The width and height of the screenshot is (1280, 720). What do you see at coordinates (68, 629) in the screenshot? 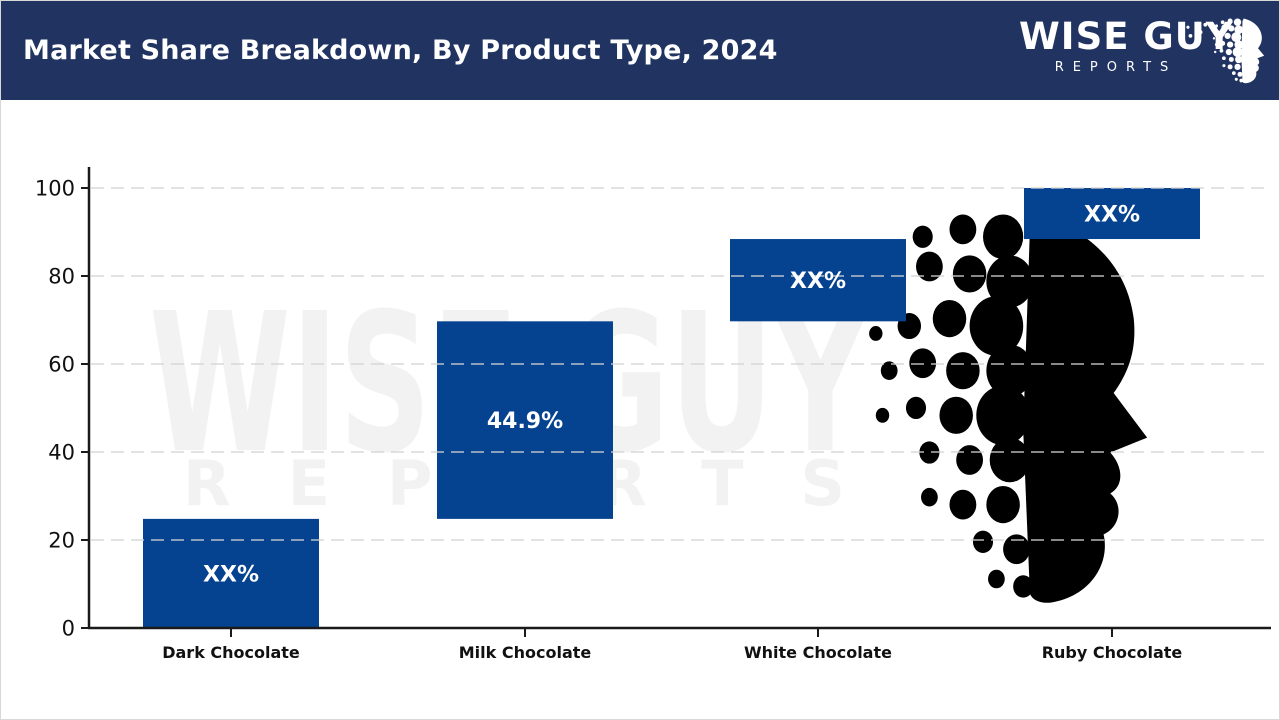
I see `y-tick-label-0: 0` at bounding box center [68, 629].